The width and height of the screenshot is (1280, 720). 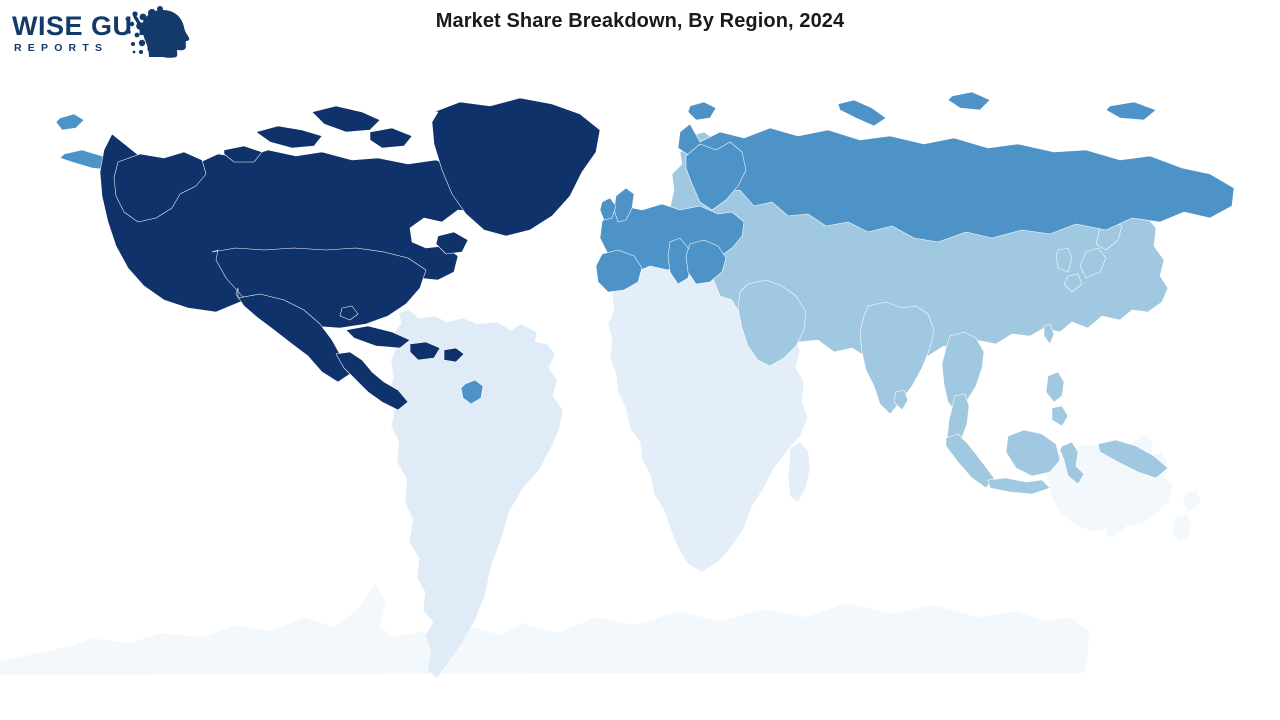 I want to click on svg-text: REPORTS, so click(x=61, y=48).